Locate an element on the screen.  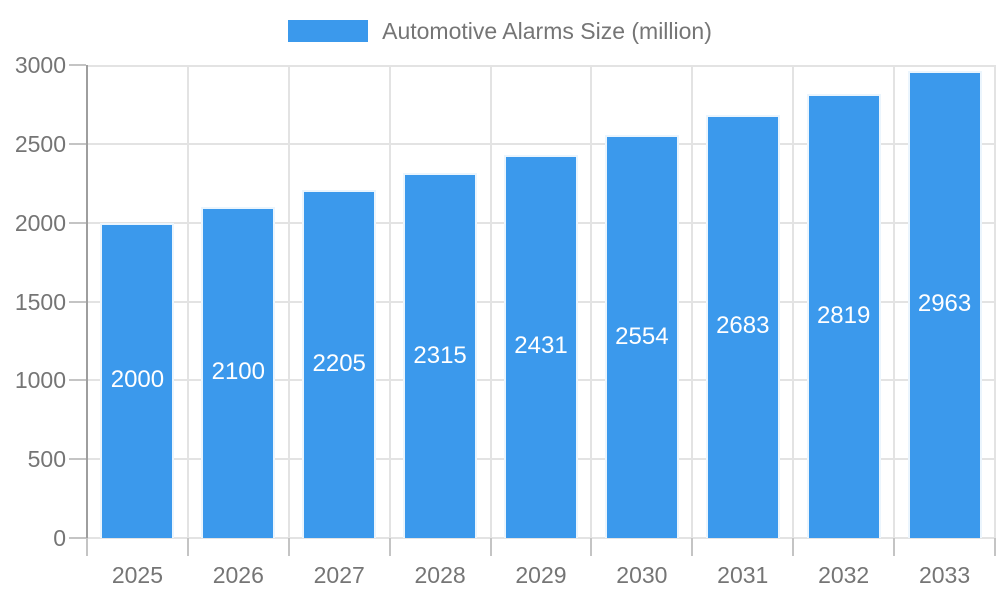
bar-2031 is located at coordinates (742, 326).